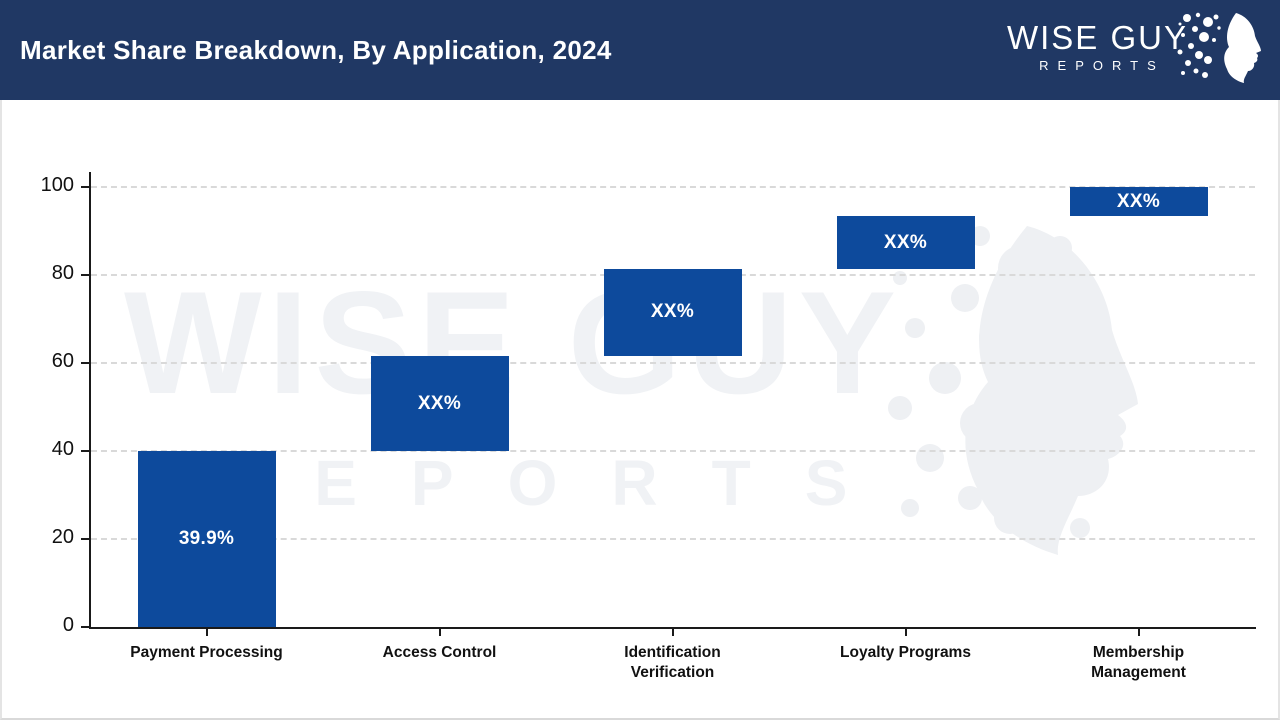  Describe the element at coordinates (68, 625) in the screenshot. I see `y-tick-label: 0` at that location.